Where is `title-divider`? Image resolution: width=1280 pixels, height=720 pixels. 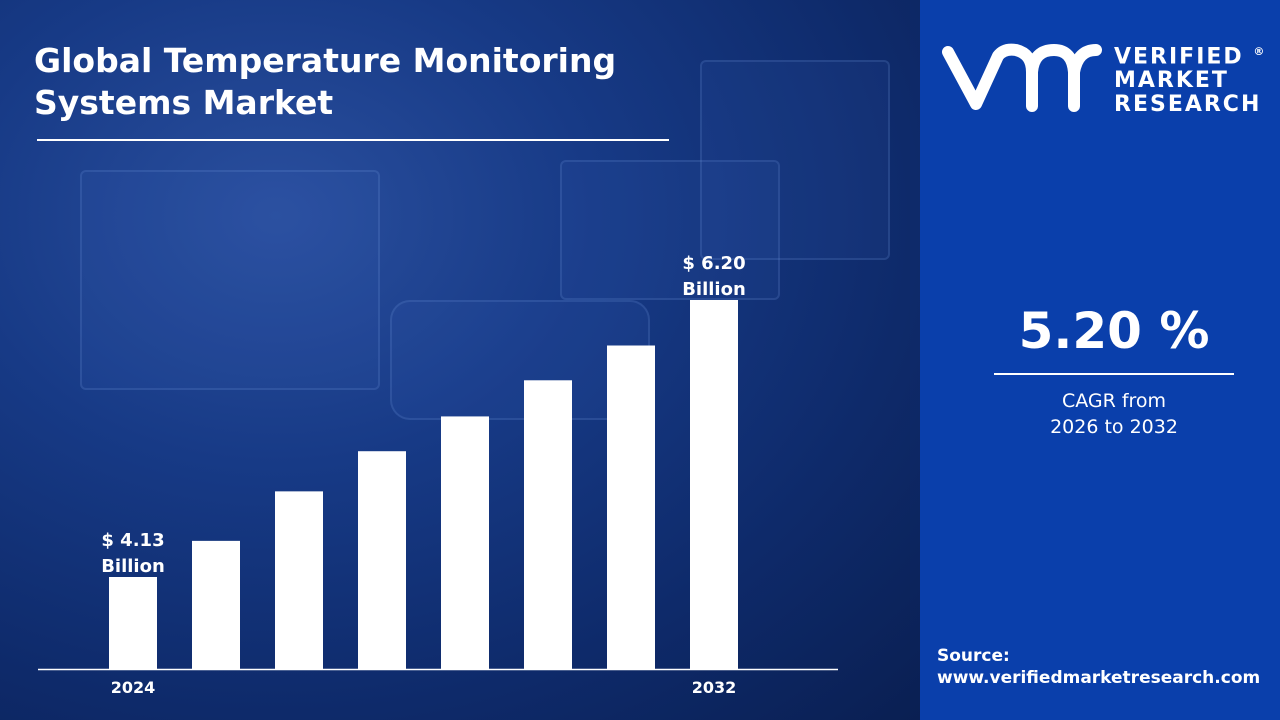 title-divider is located at coordinates (353, 140).